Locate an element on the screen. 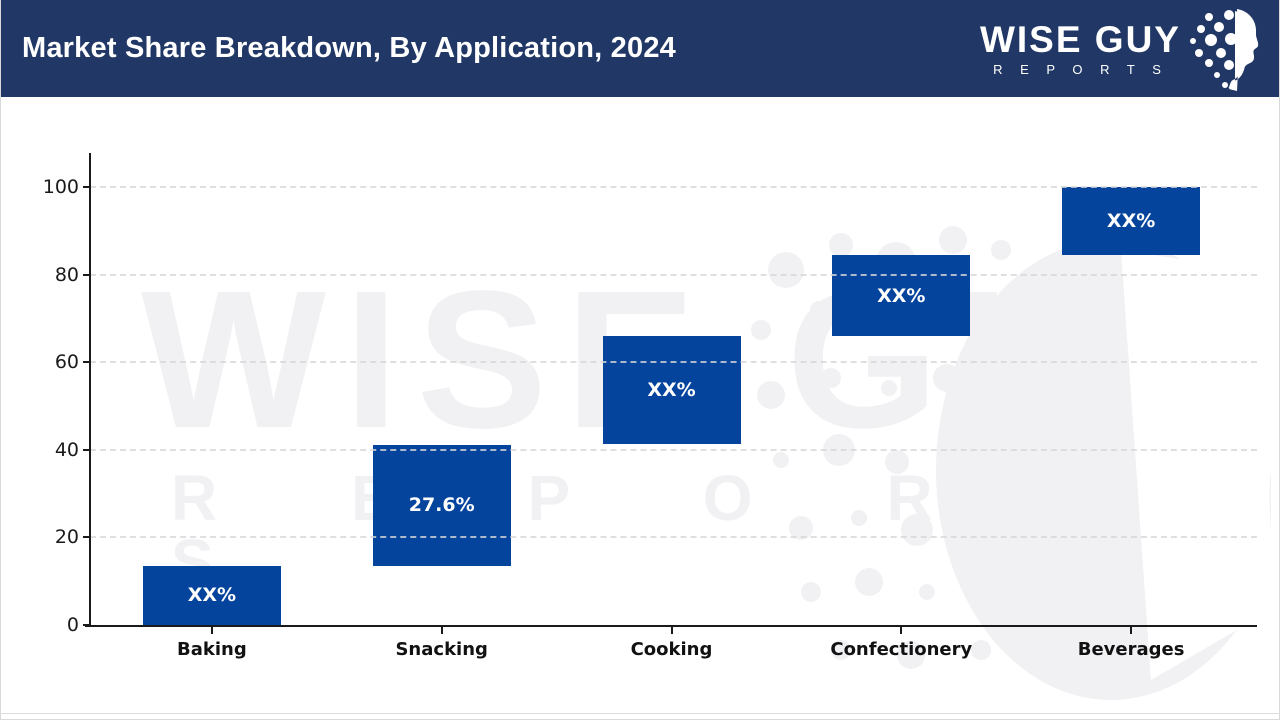 The width and height of the screenshot is (1280, 720). bar-baking is located at coordinates (211, 595).